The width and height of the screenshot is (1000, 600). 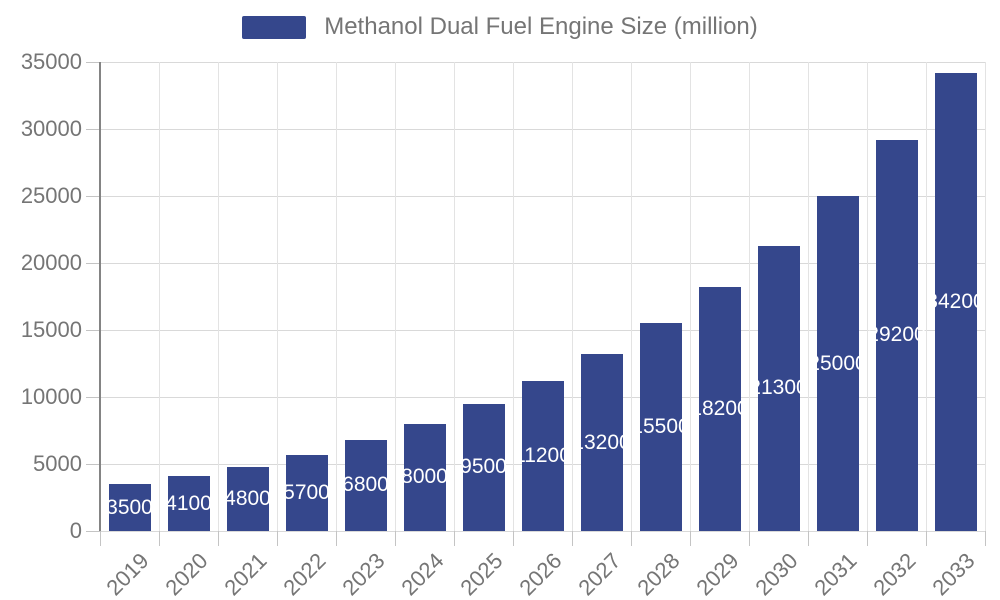 What do you see at coordinates (51, 396) in the screenshot?
I see `y-axis-tick-label: 10000` at bounding box center [51, 396].